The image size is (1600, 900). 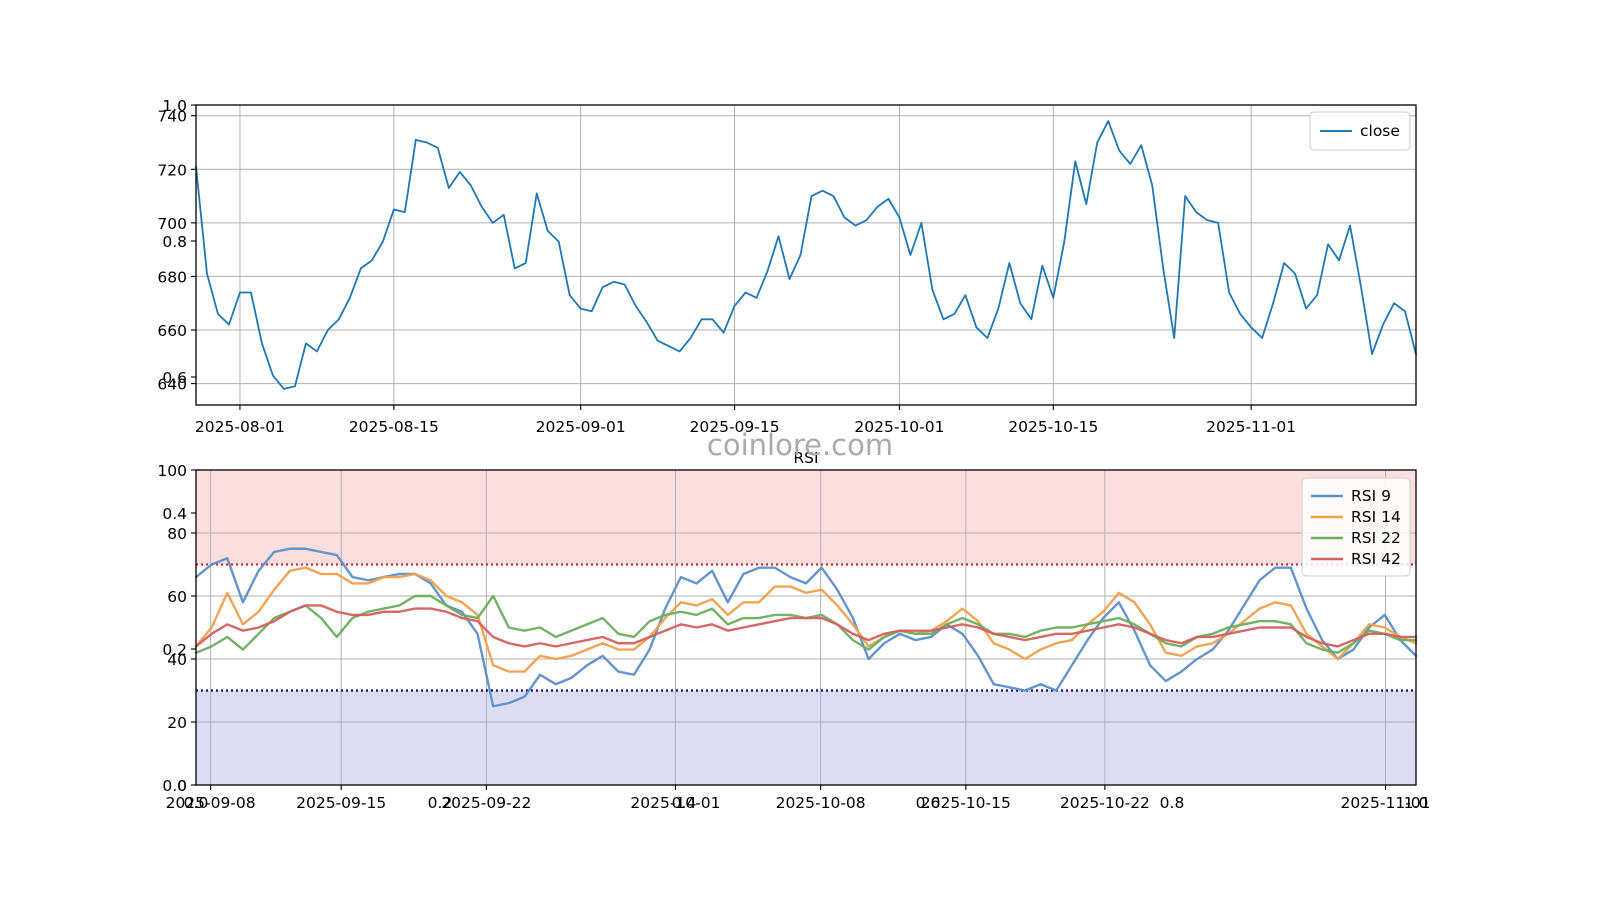 What do you see at coordinates (1376, 538) in the screenshot?
I see `rsi-legend-label: RSI 22` at bounding box center [1376, 538].